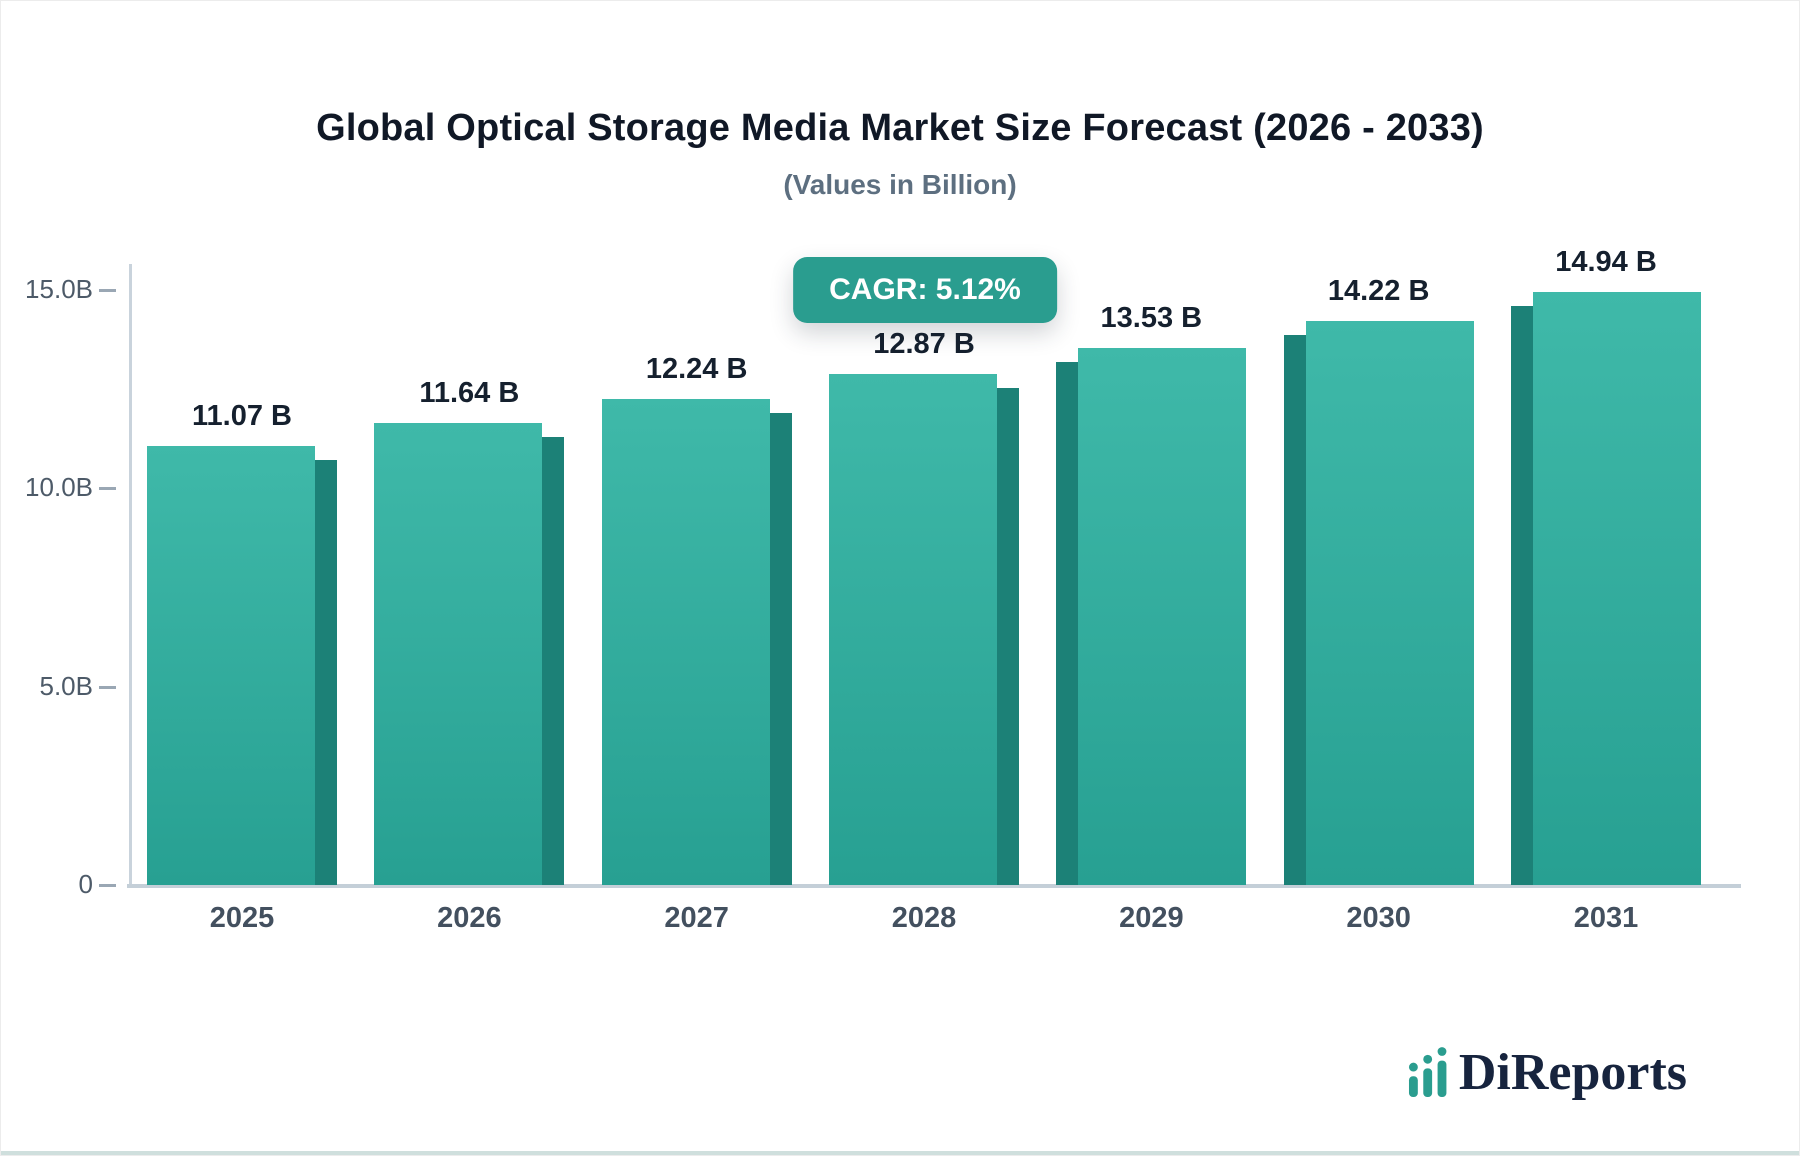 Image resolution: width=1800 pixels, height=1156 pixels. Describe the element at coordinates (1151, 318) in the screenshot. I see `bar-value-label: 13.53 B` at that location.